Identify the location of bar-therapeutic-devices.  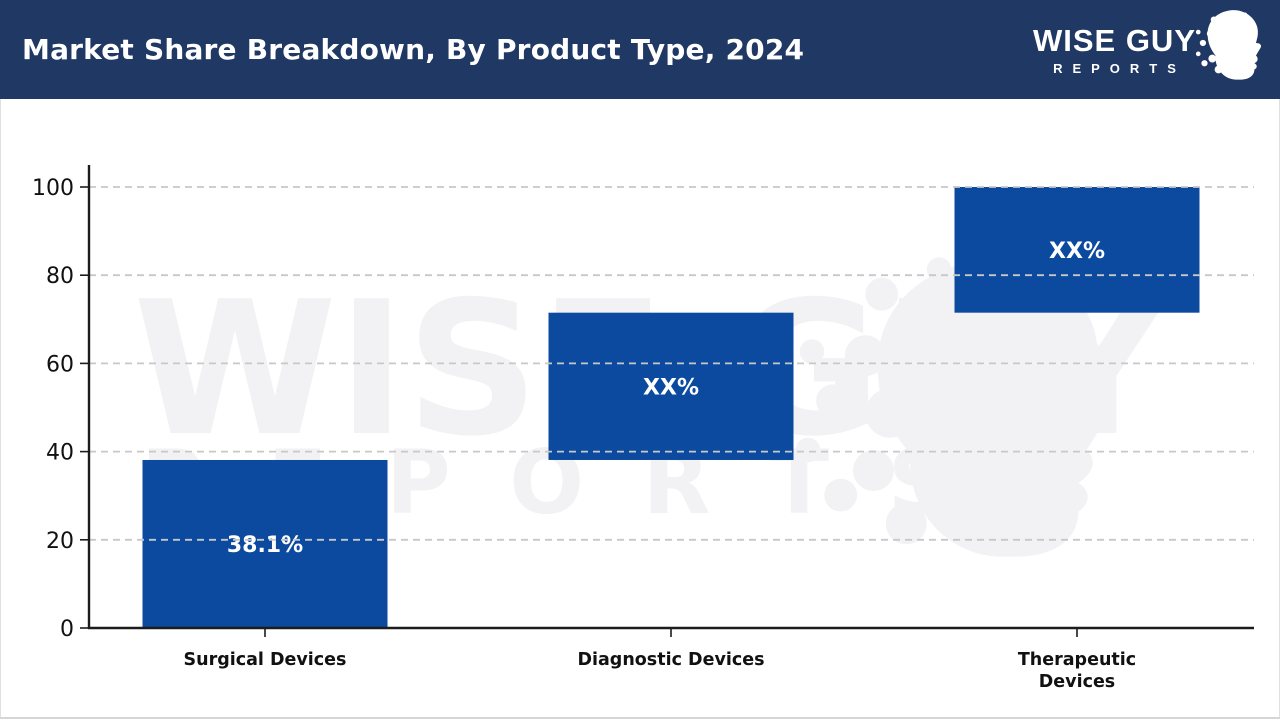
(1077, 250).